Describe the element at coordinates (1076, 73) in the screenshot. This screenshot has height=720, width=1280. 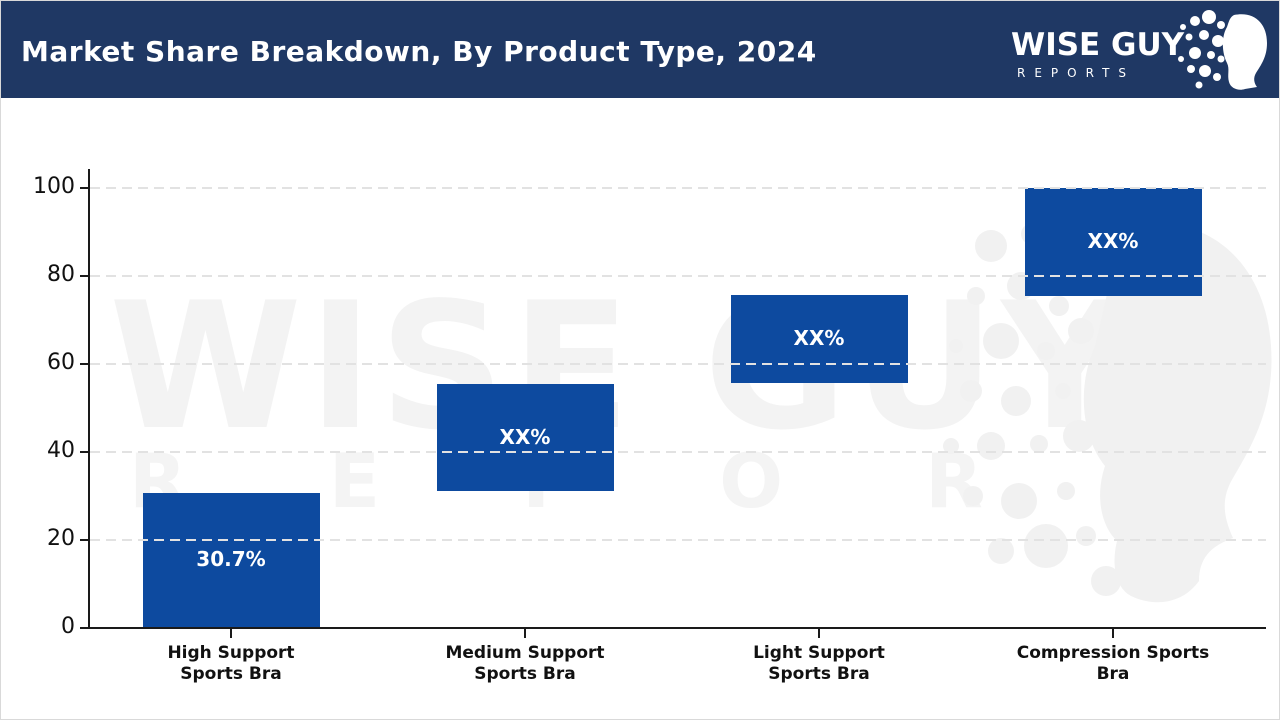
I see `logo-text-reports: REPORTS` at that location.